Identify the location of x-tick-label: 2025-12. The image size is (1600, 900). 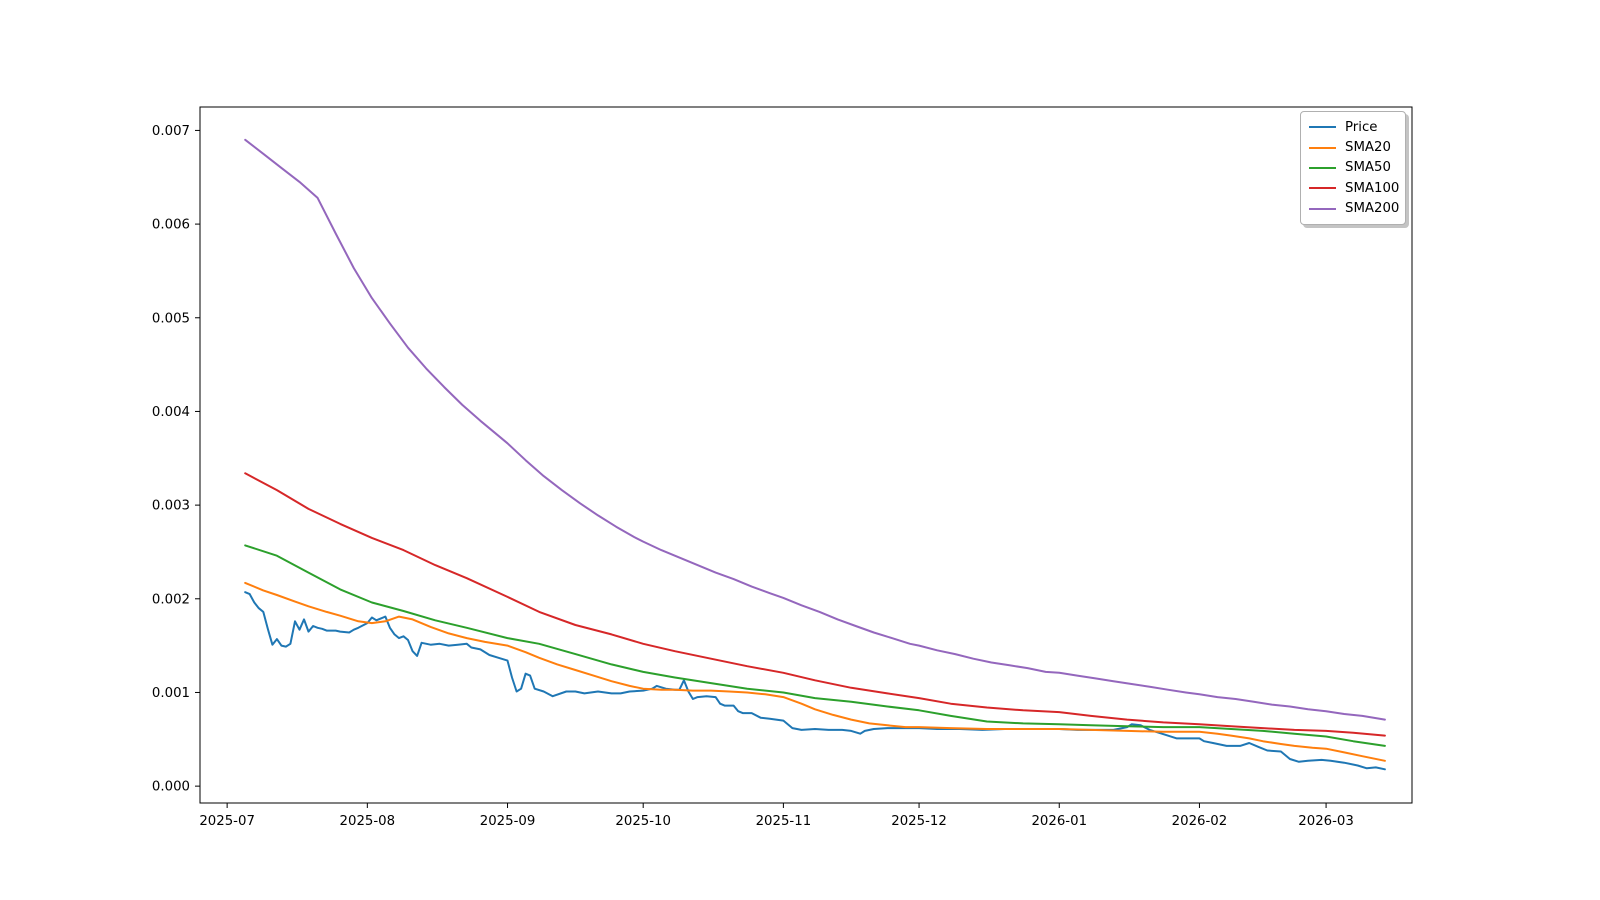
(919, 821).